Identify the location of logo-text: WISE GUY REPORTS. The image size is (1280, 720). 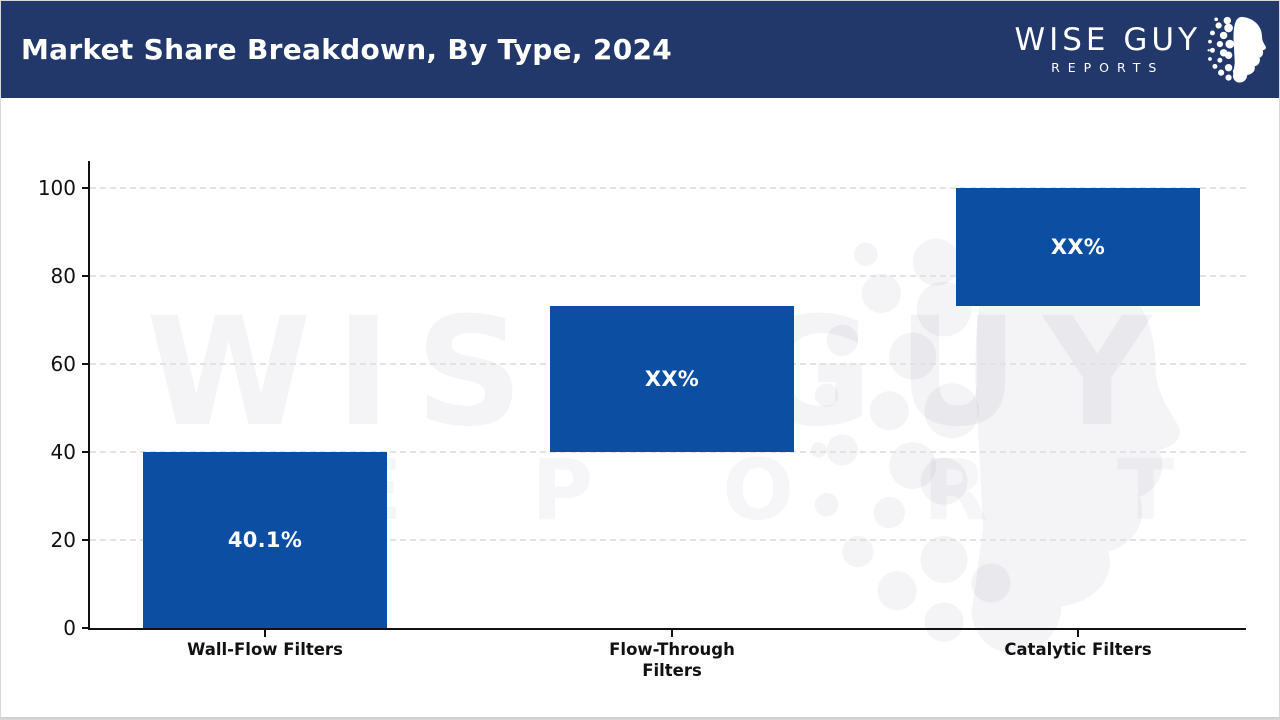
(1107, 48).